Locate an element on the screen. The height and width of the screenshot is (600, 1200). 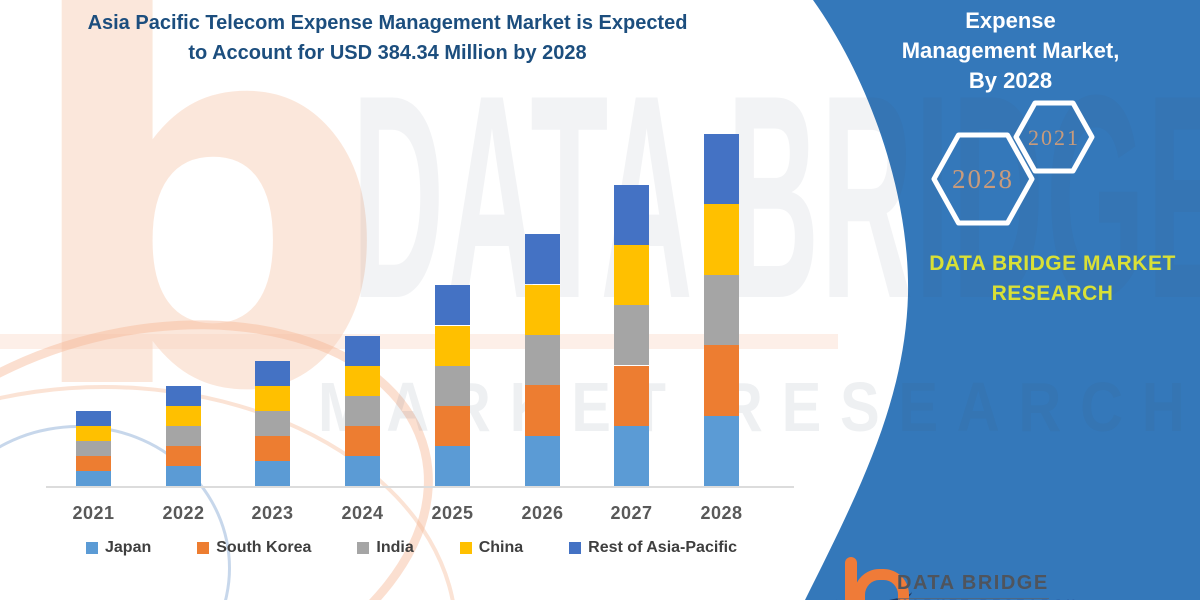
x-axis-label-2022: 2022 is located at coordinates (183, 513).